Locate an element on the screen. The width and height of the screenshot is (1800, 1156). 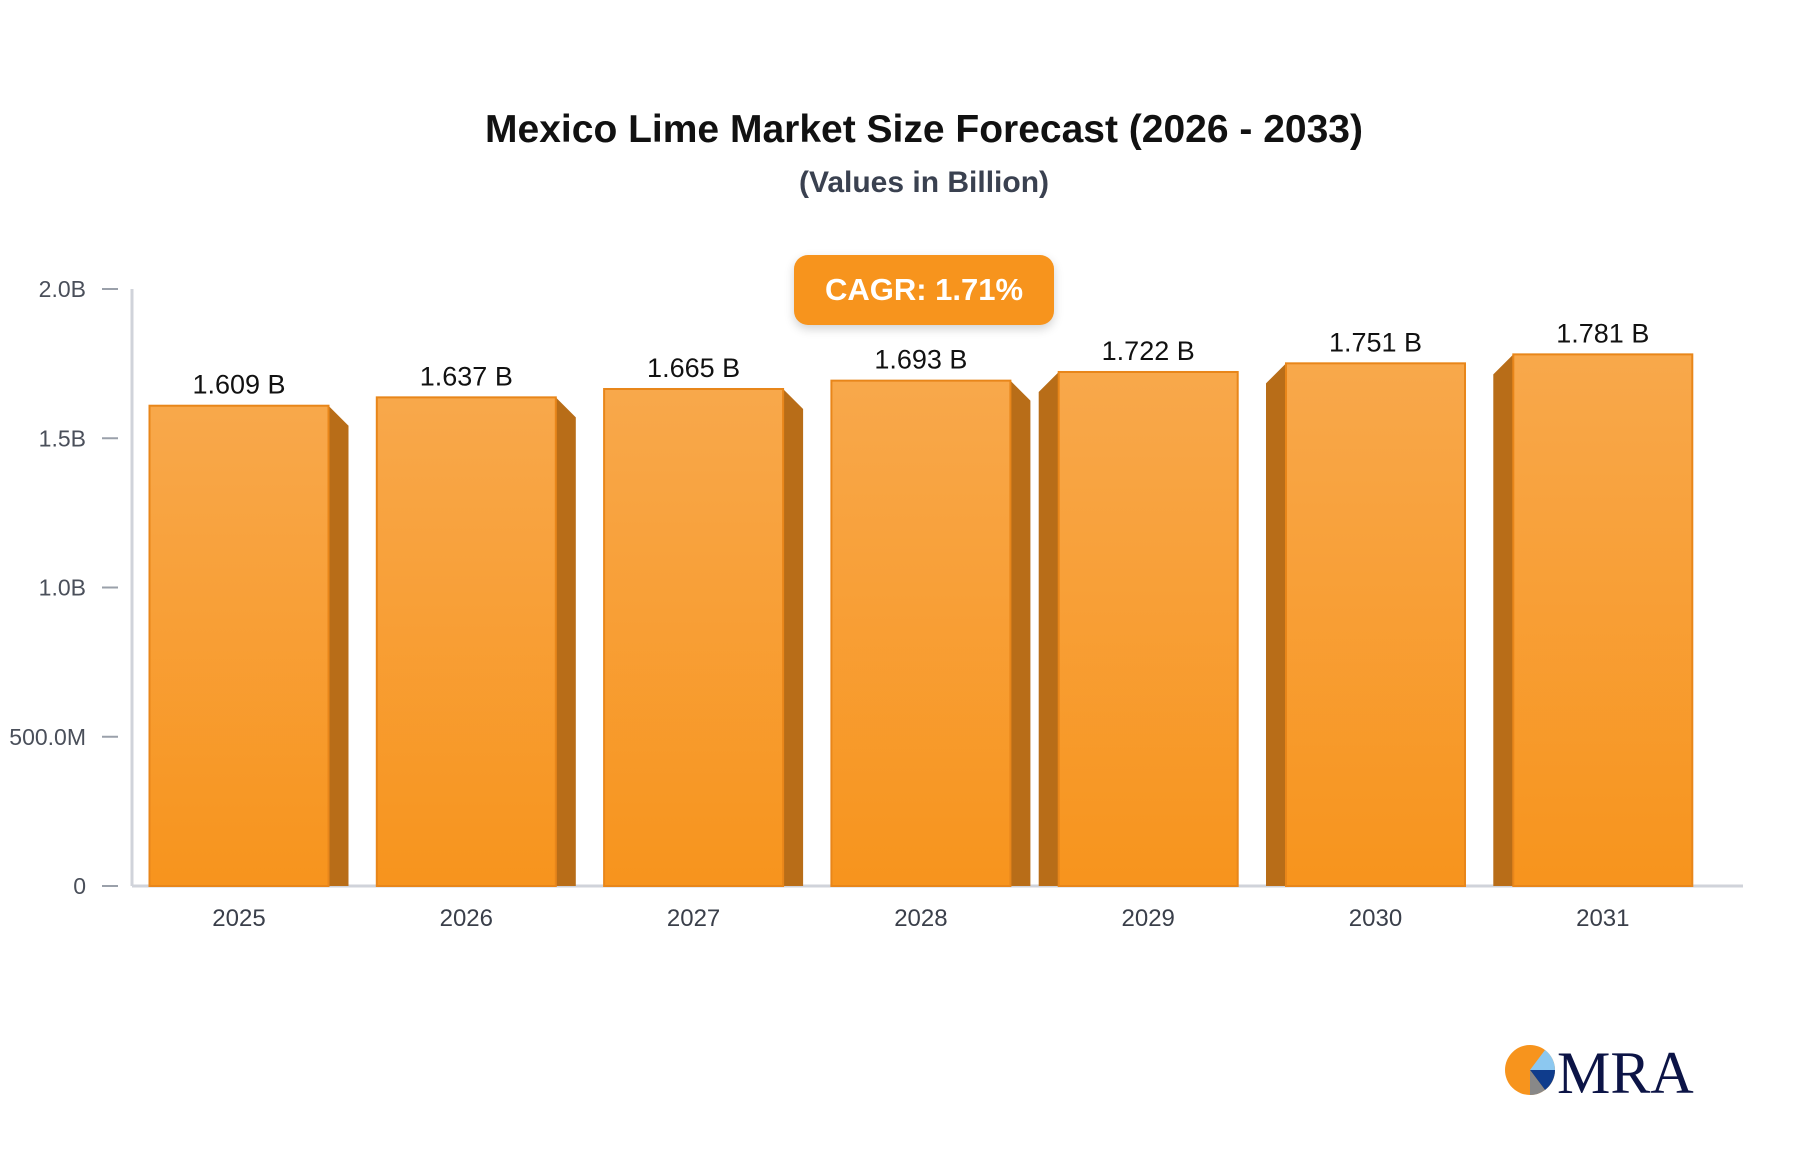
cagr-badge: CAGR: 1.71% is located at coordinates (924, 290).